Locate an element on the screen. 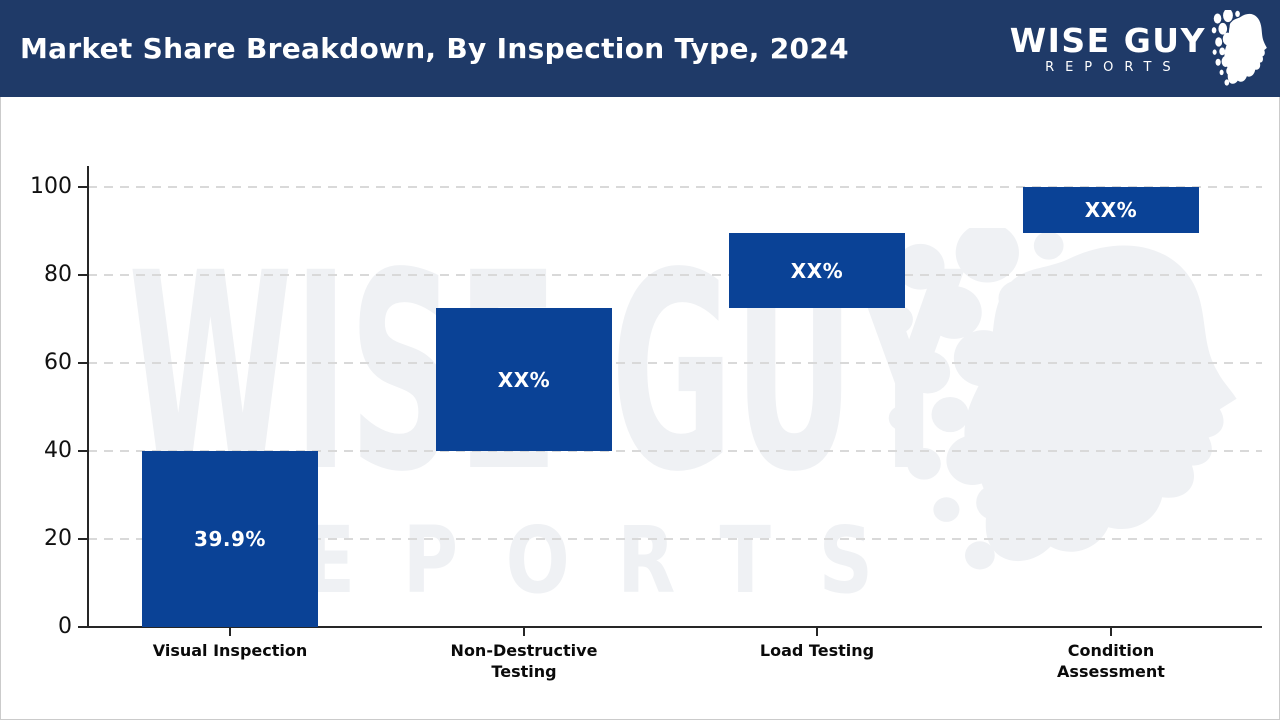 The image size is (1280, 720). y-tick-label: 100 is located at coordinates (51, 186).